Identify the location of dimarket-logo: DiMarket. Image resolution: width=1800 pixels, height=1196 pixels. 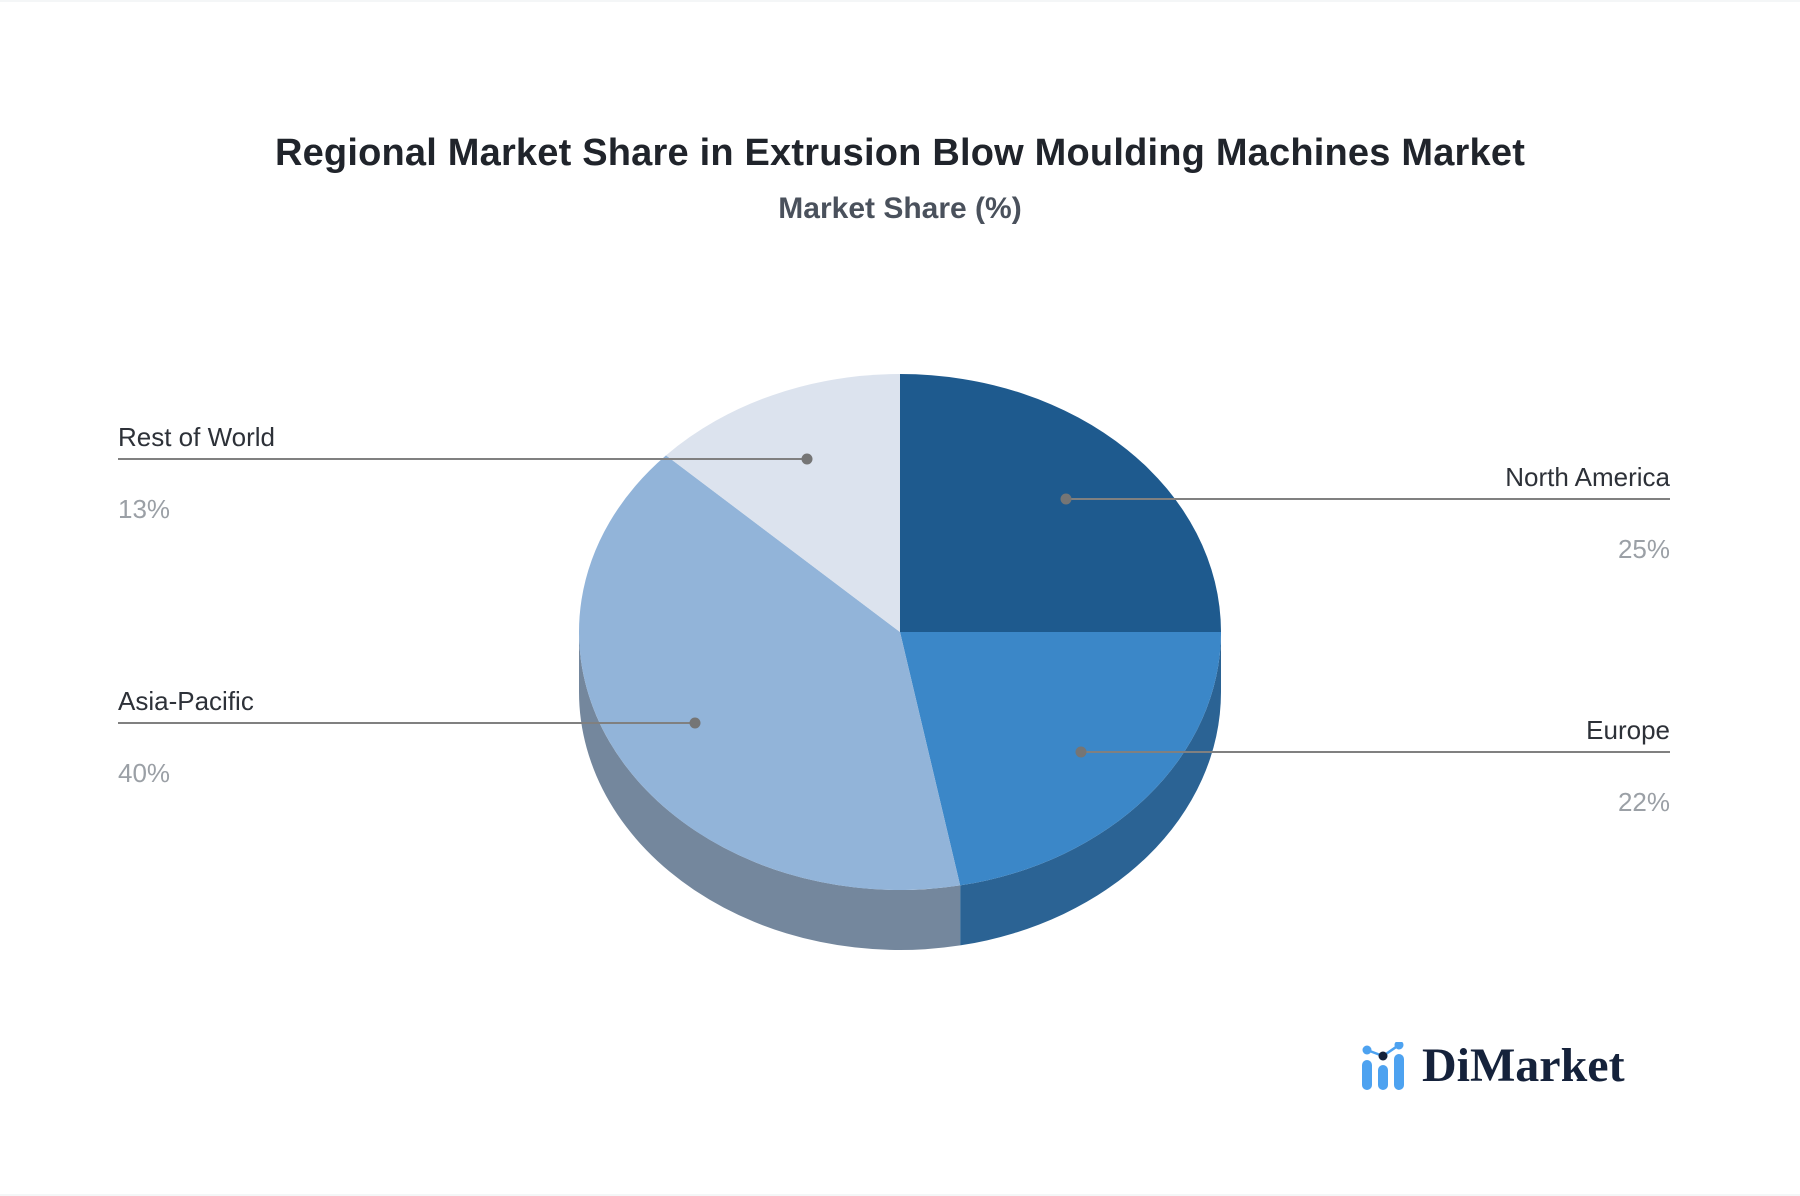
(1493, 1067).